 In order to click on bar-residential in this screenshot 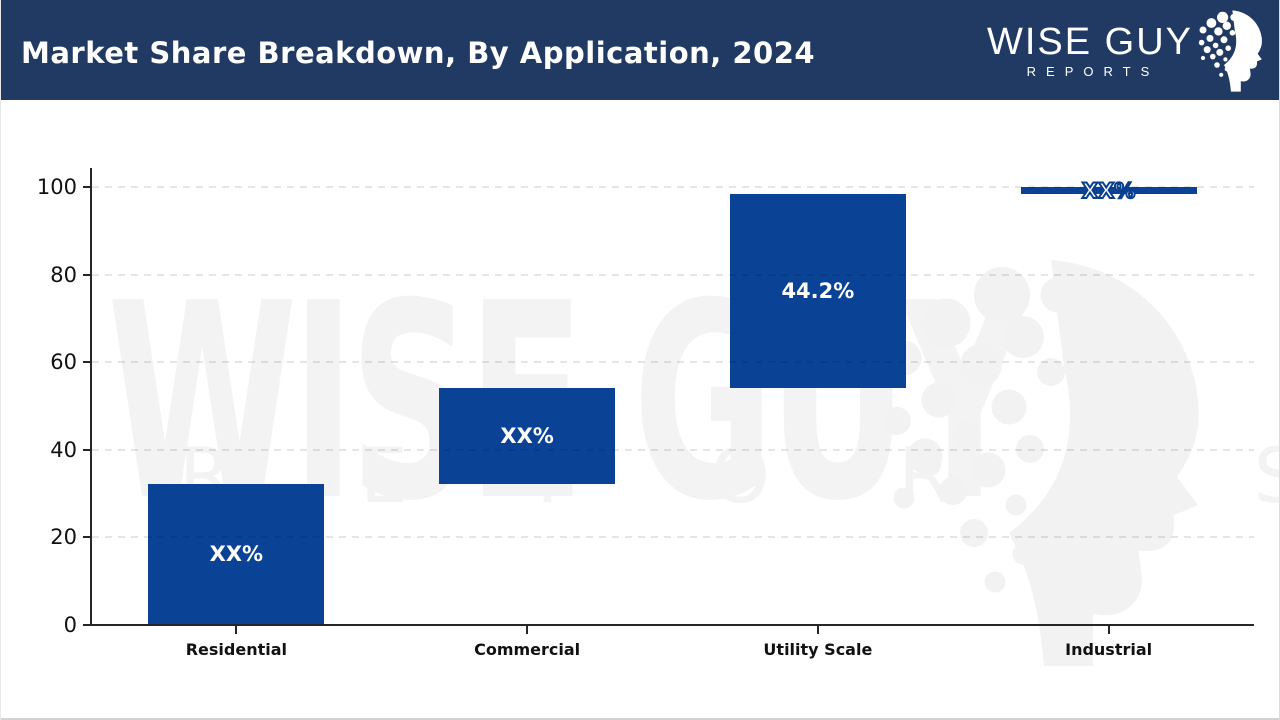, I will do `click(236, 554)`.